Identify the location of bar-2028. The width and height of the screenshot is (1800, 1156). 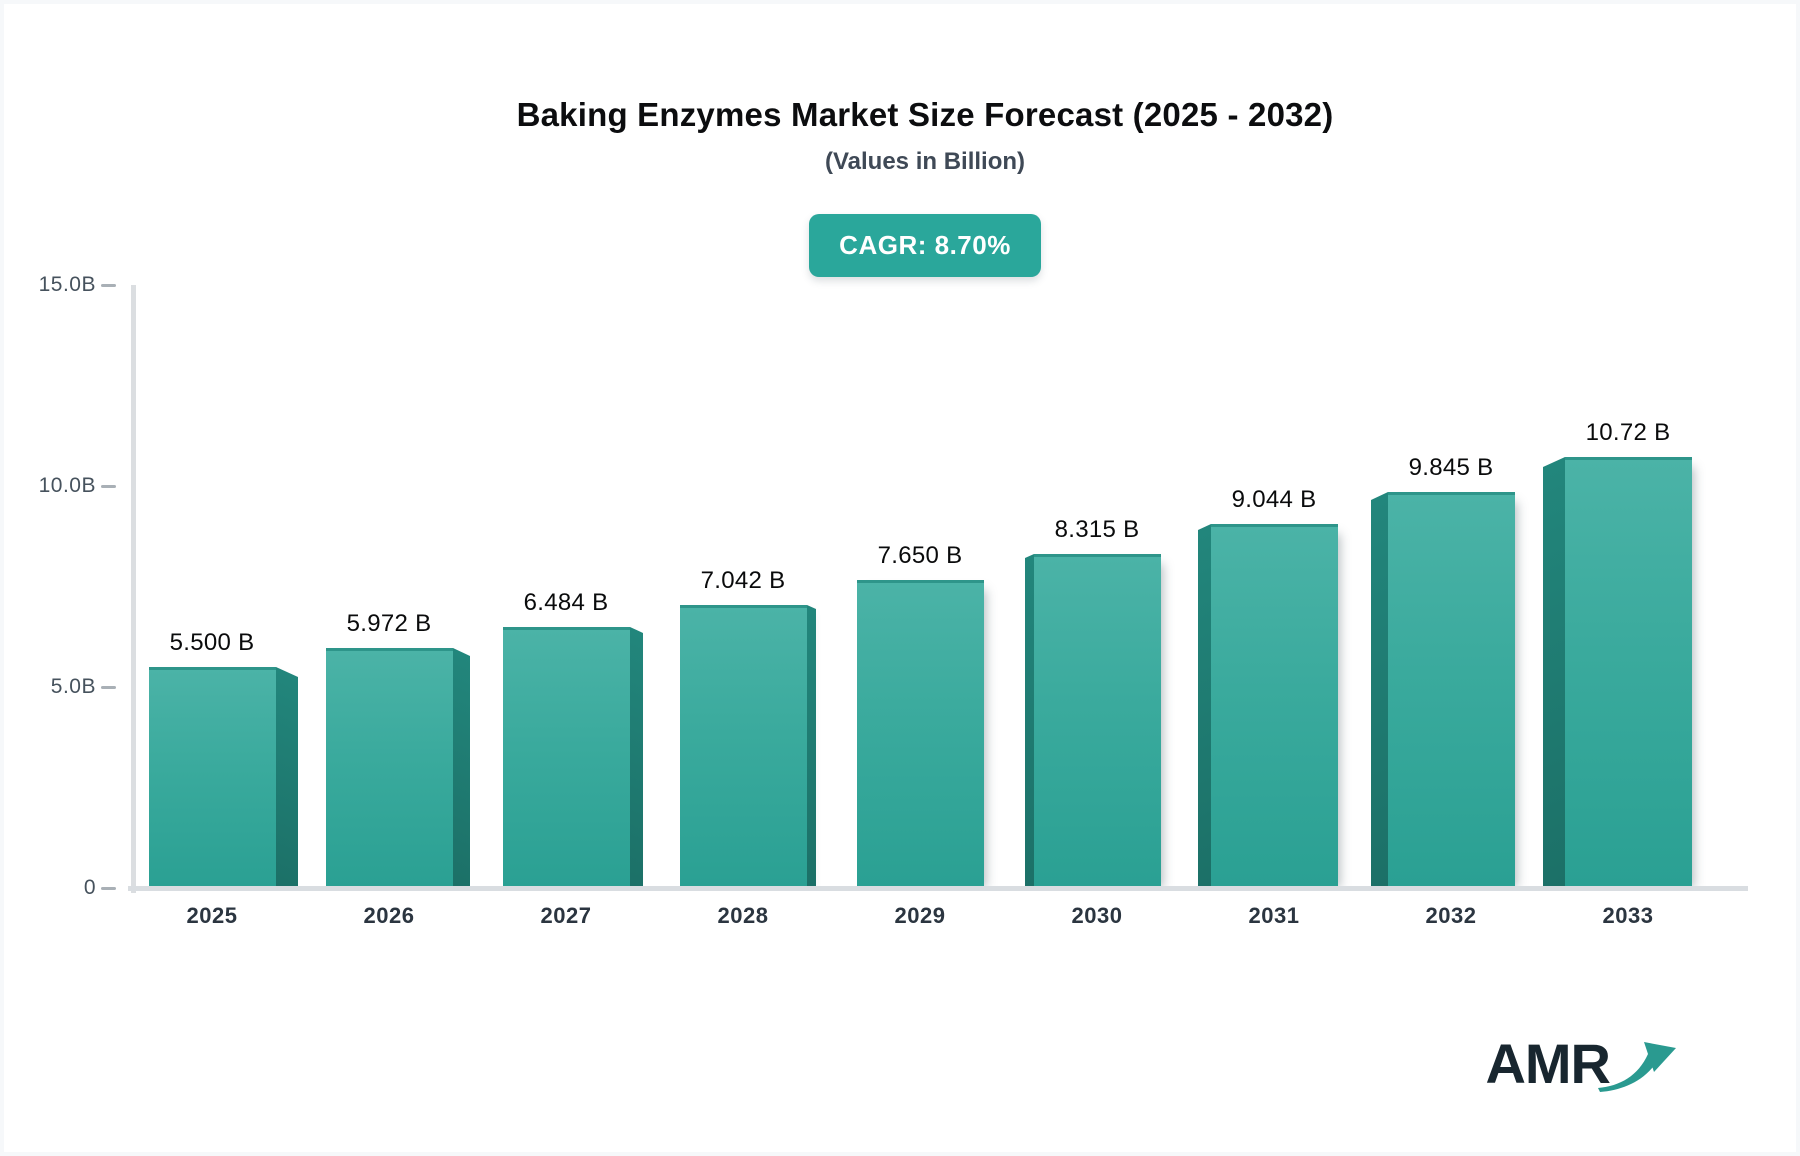
(747, 746).